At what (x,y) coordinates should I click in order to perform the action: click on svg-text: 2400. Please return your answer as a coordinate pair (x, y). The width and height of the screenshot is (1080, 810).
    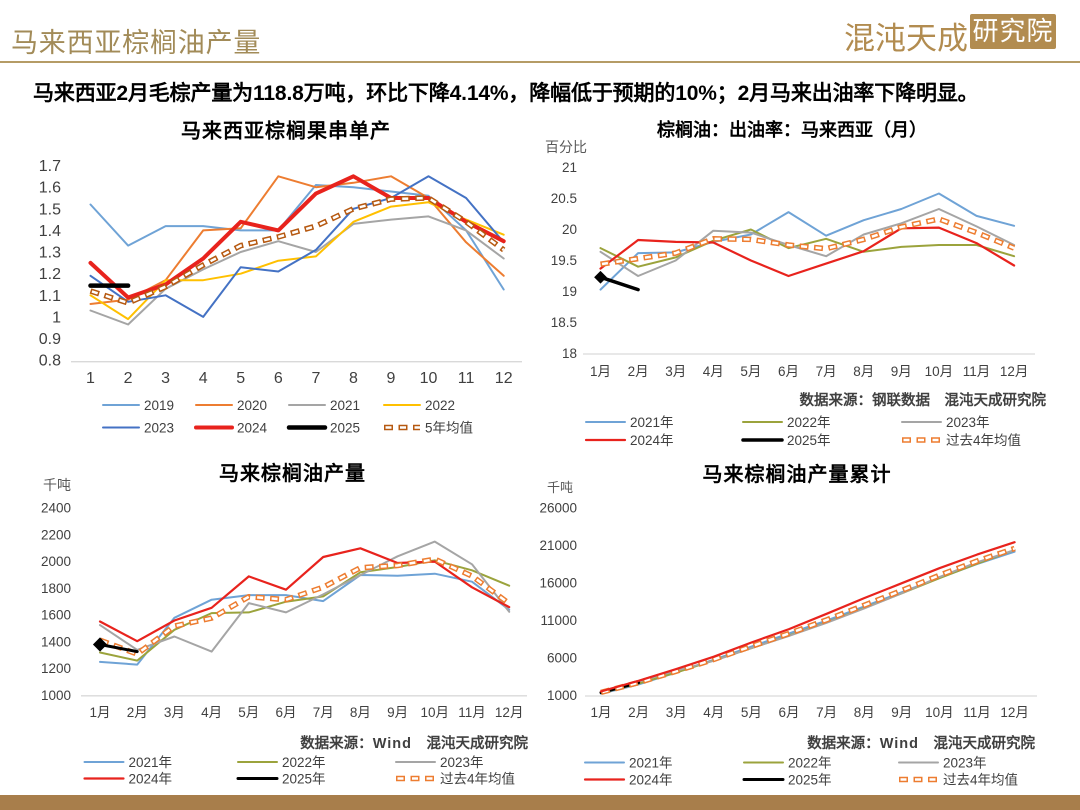
    Looking at the image, I should click on (56, 508).